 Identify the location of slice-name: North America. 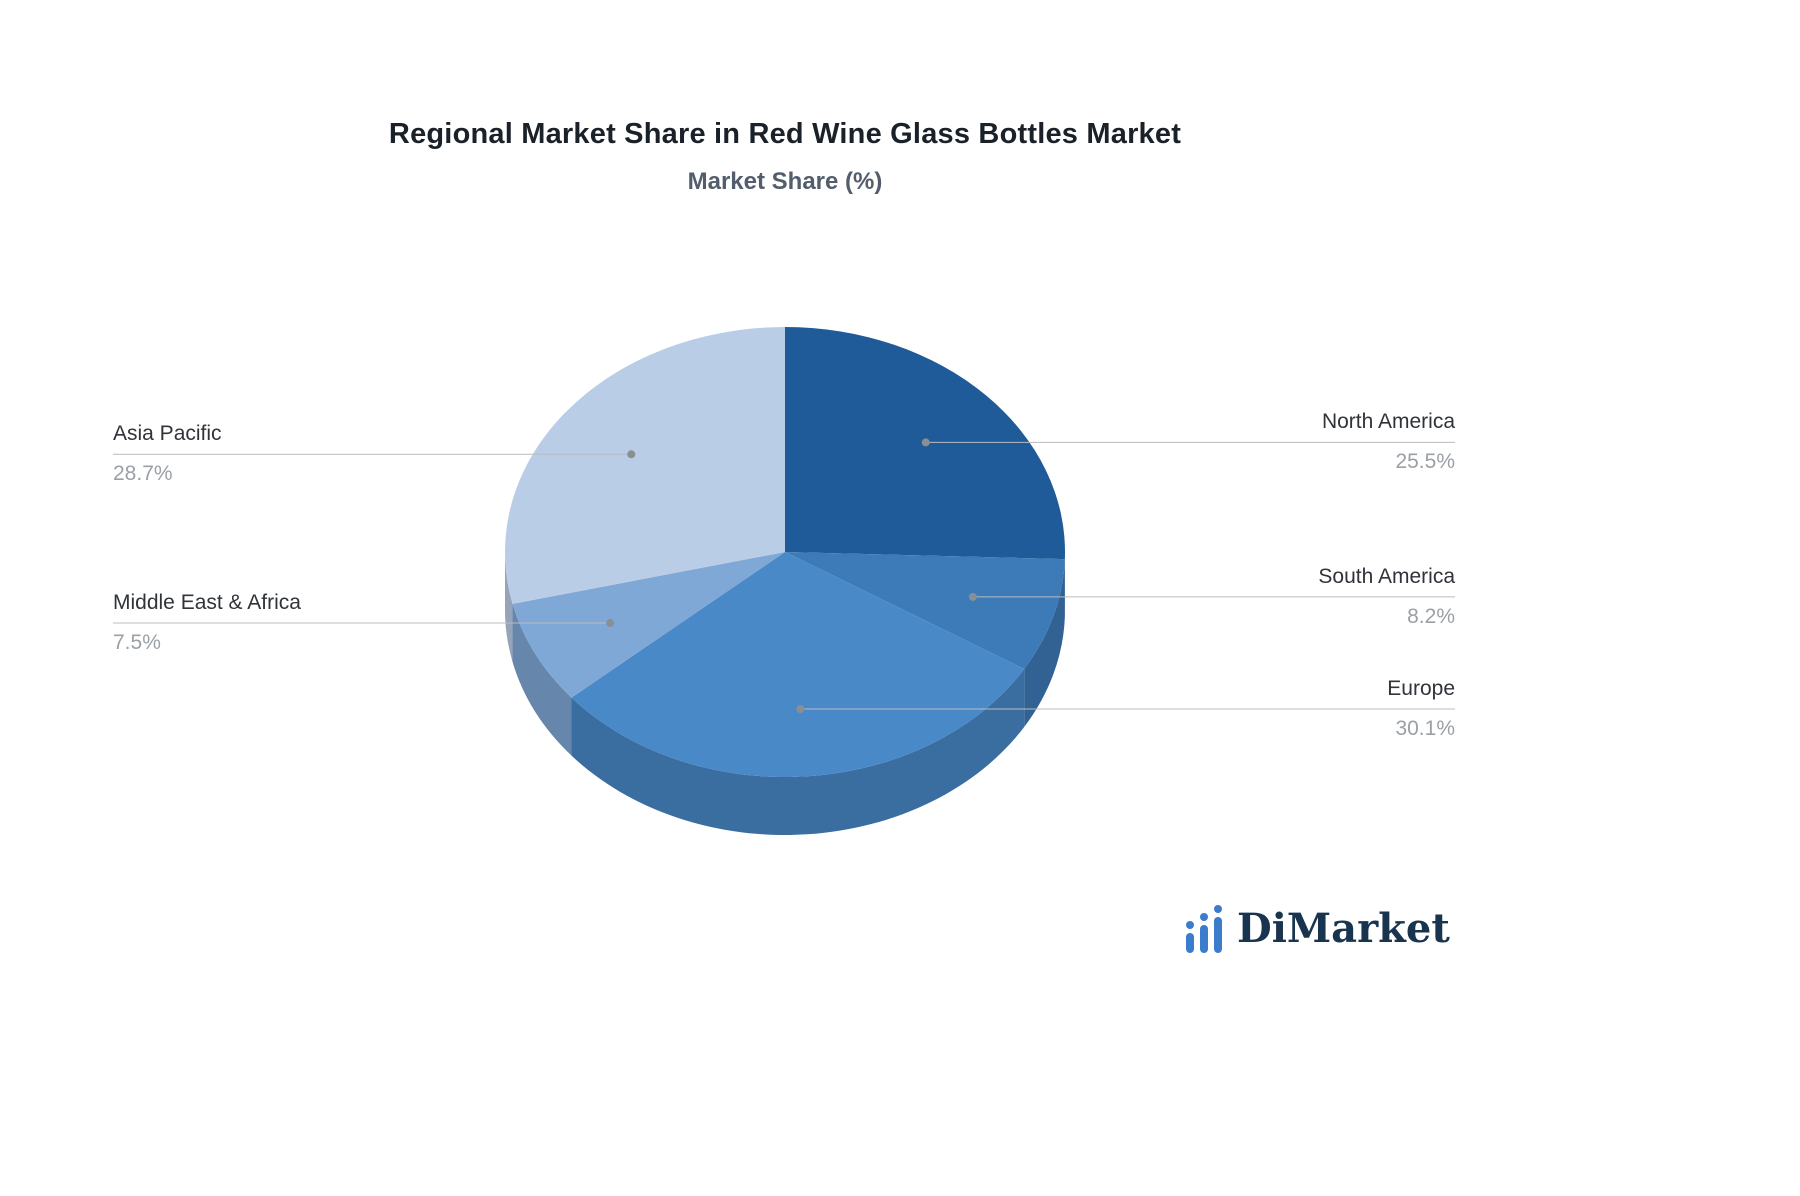
(1388, 422).